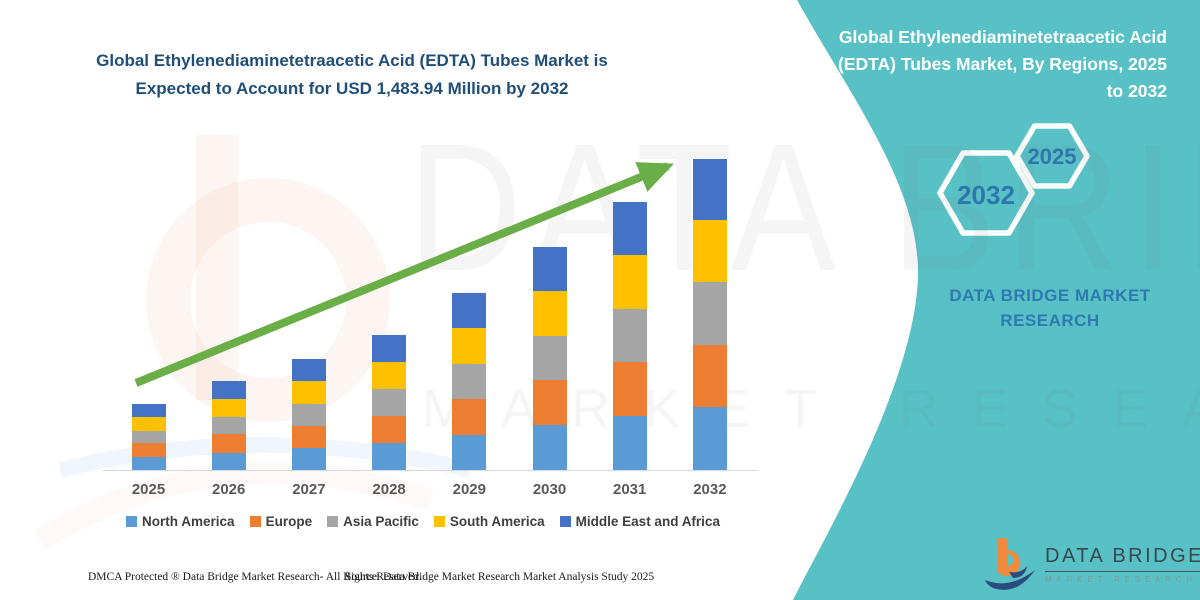  I want to click on stacked-bar-2030, so click(549, 358).